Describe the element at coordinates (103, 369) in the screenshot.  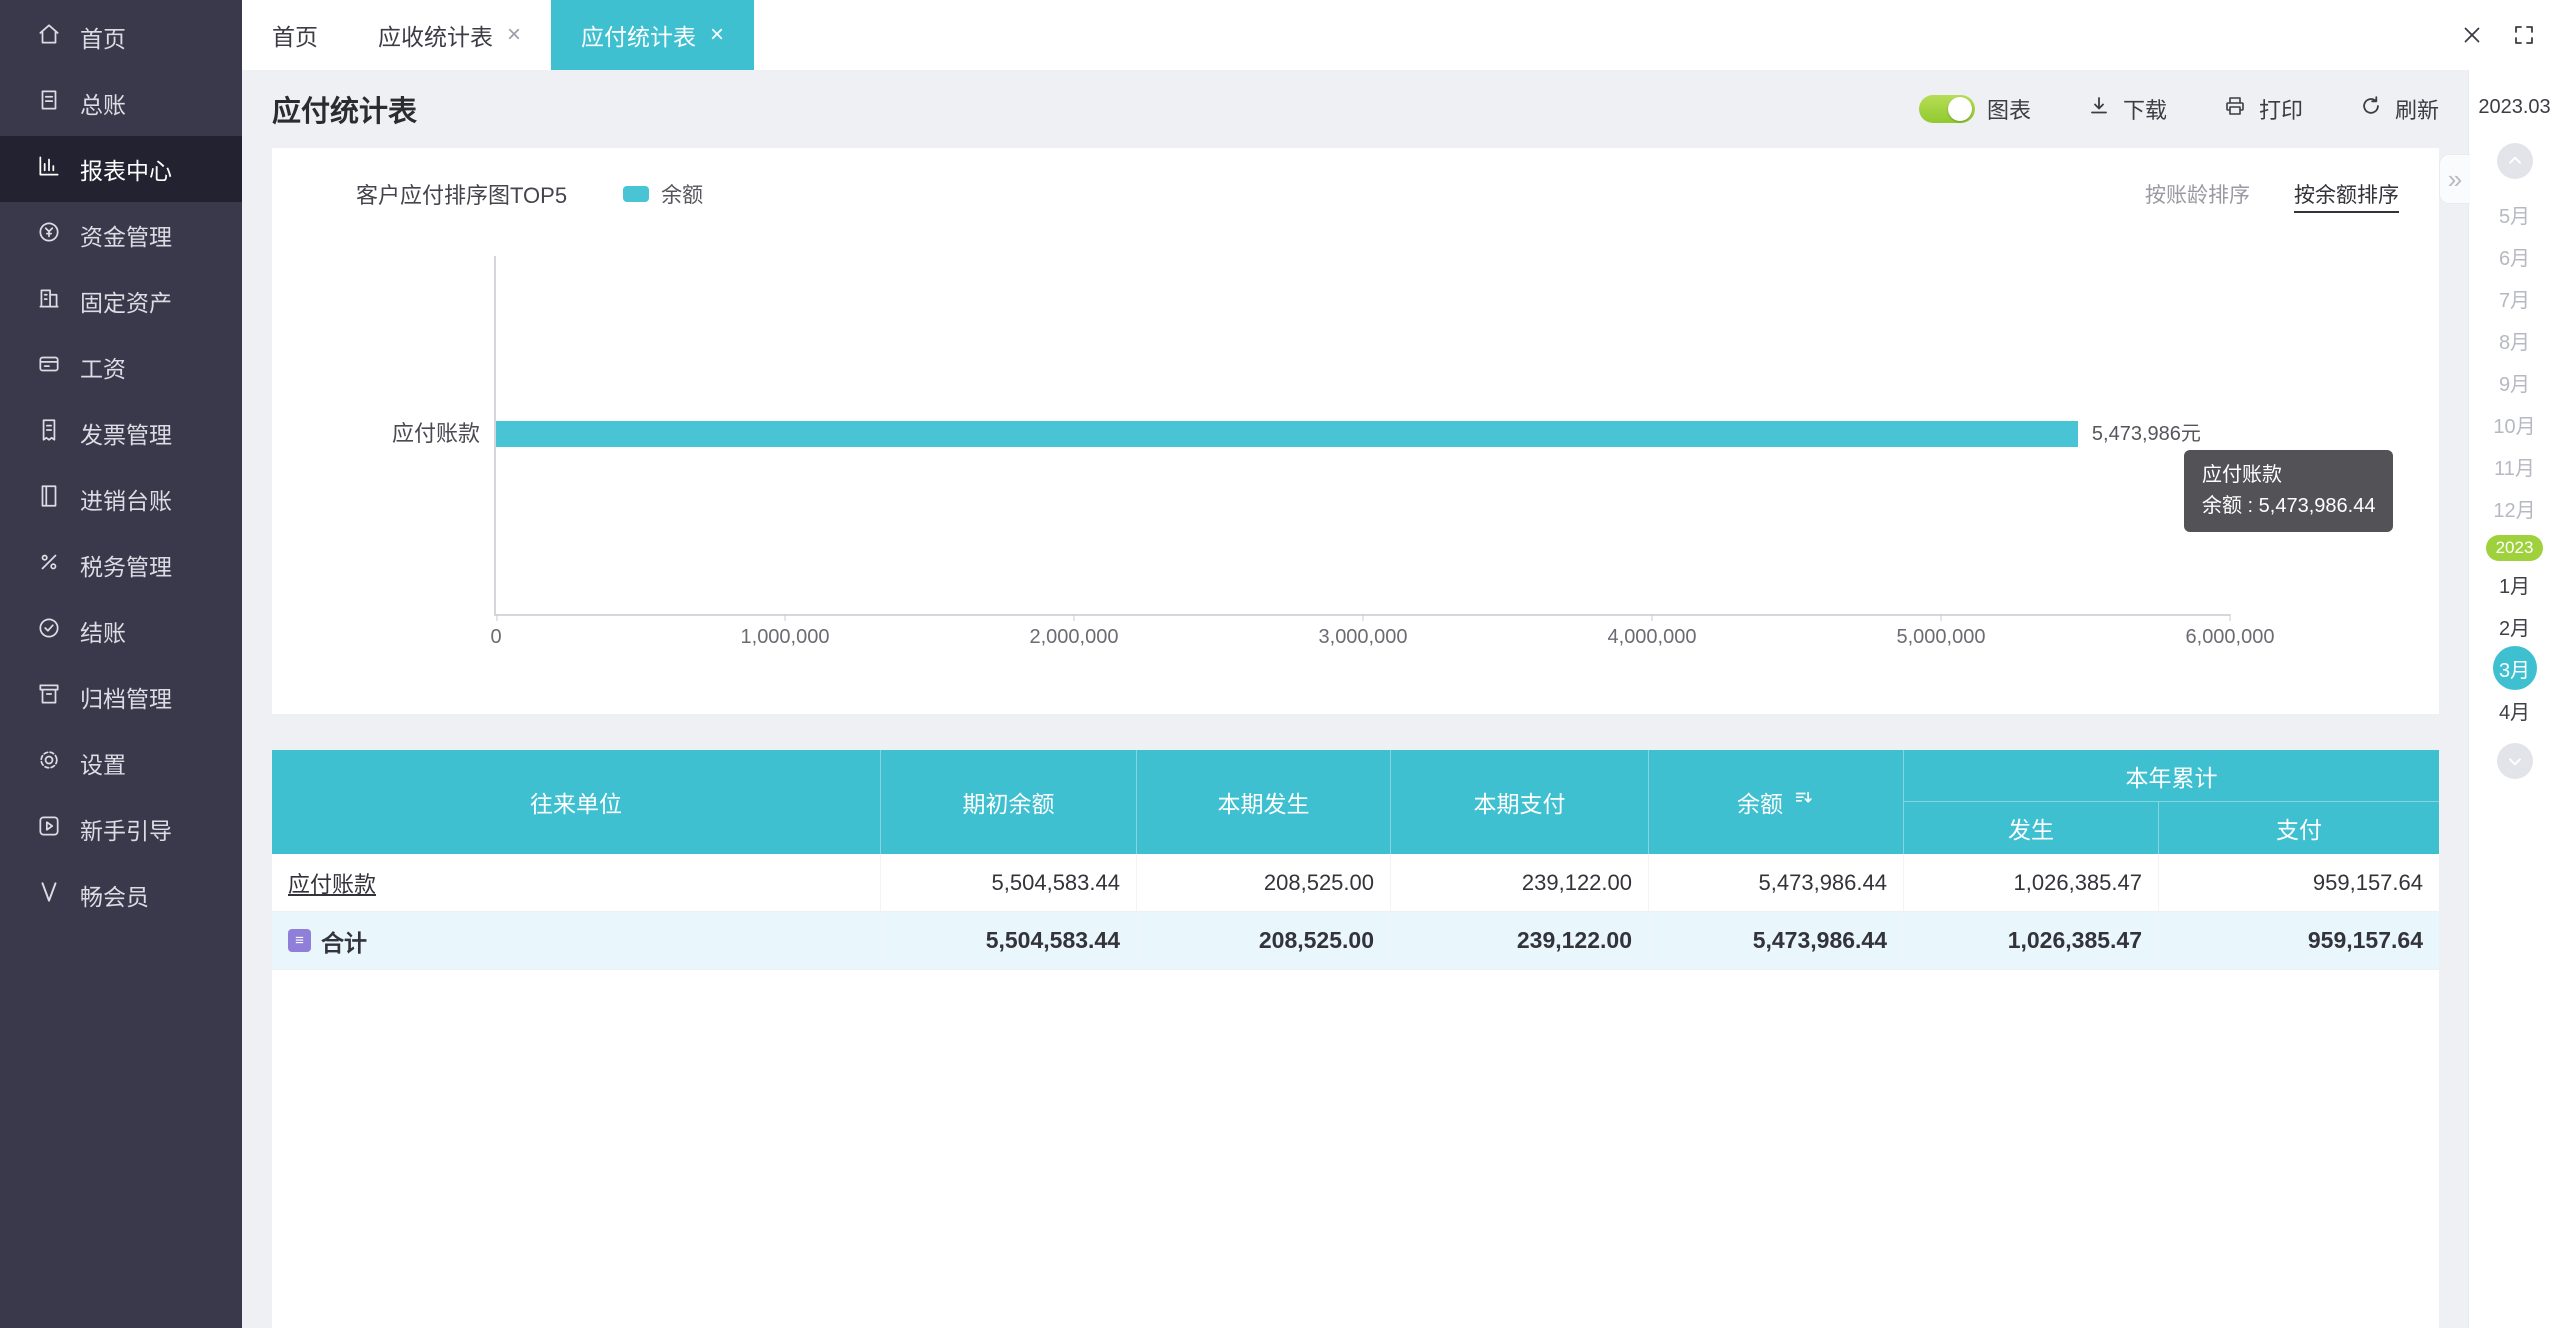
I see `sidebar-item-label: 工资` at that location.